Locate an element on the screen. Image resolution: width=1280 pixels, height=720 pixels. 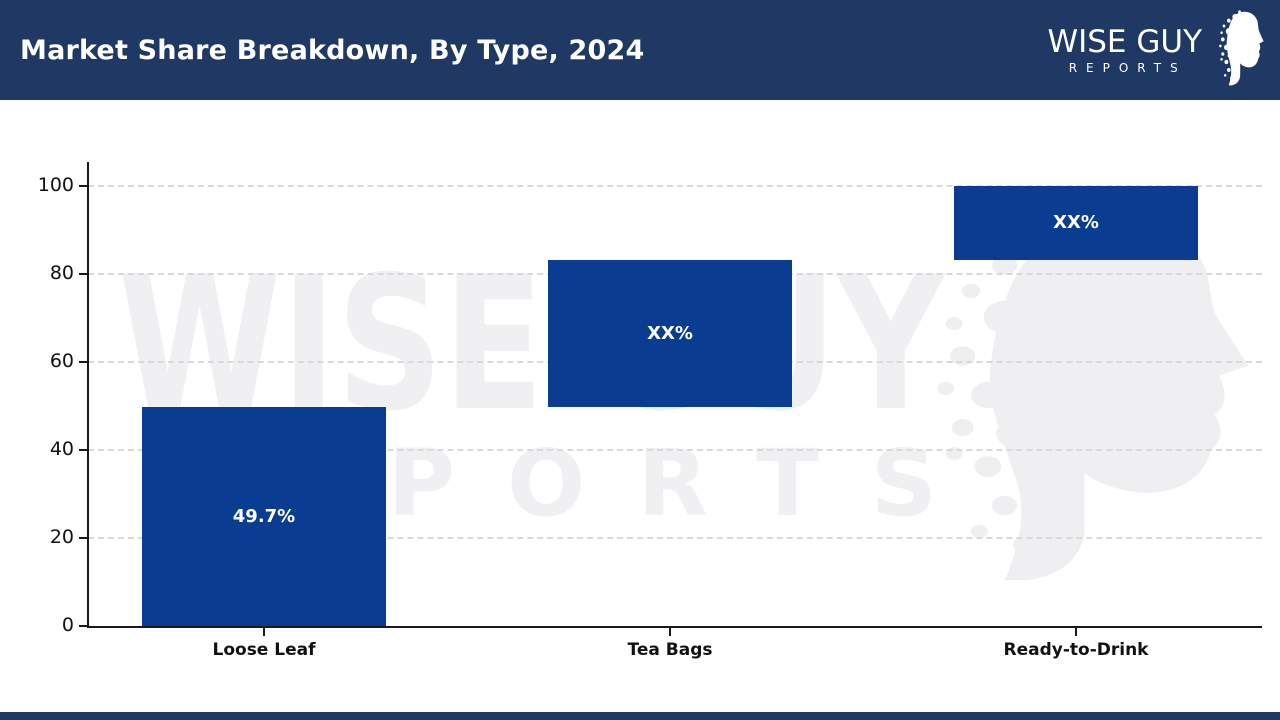
bar-value-label-tea-bags: XX% is located at coordinates (670, 334).